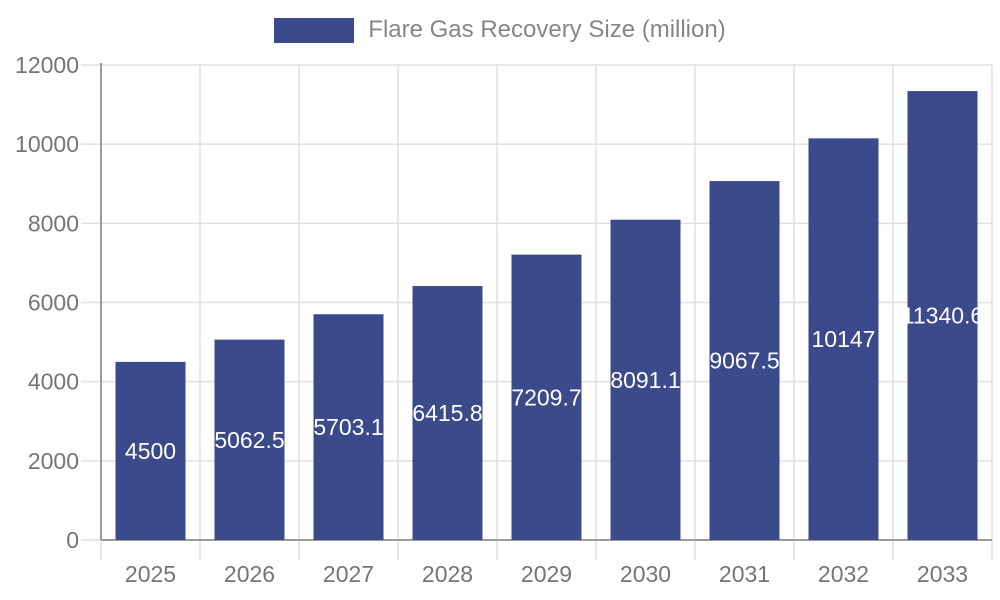 The width and height of the screenshot is (1000, 600). I want to click on legend-label: Flare Gas Recovery Size (million), so click(547, 29).